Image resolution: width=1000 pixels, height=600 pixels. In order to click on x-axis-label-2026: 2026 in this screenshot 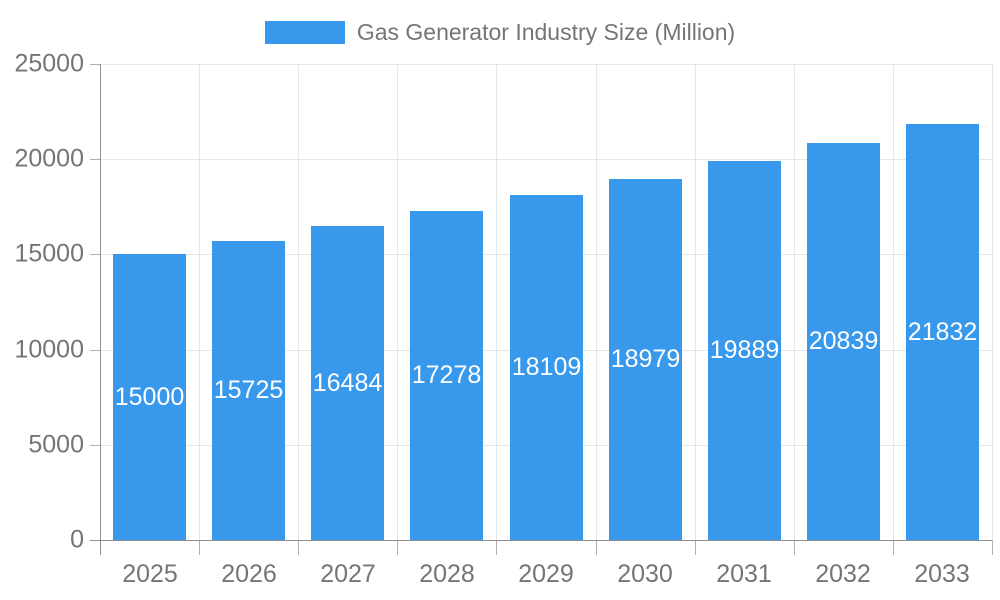, I will do `click(249, 574)`.